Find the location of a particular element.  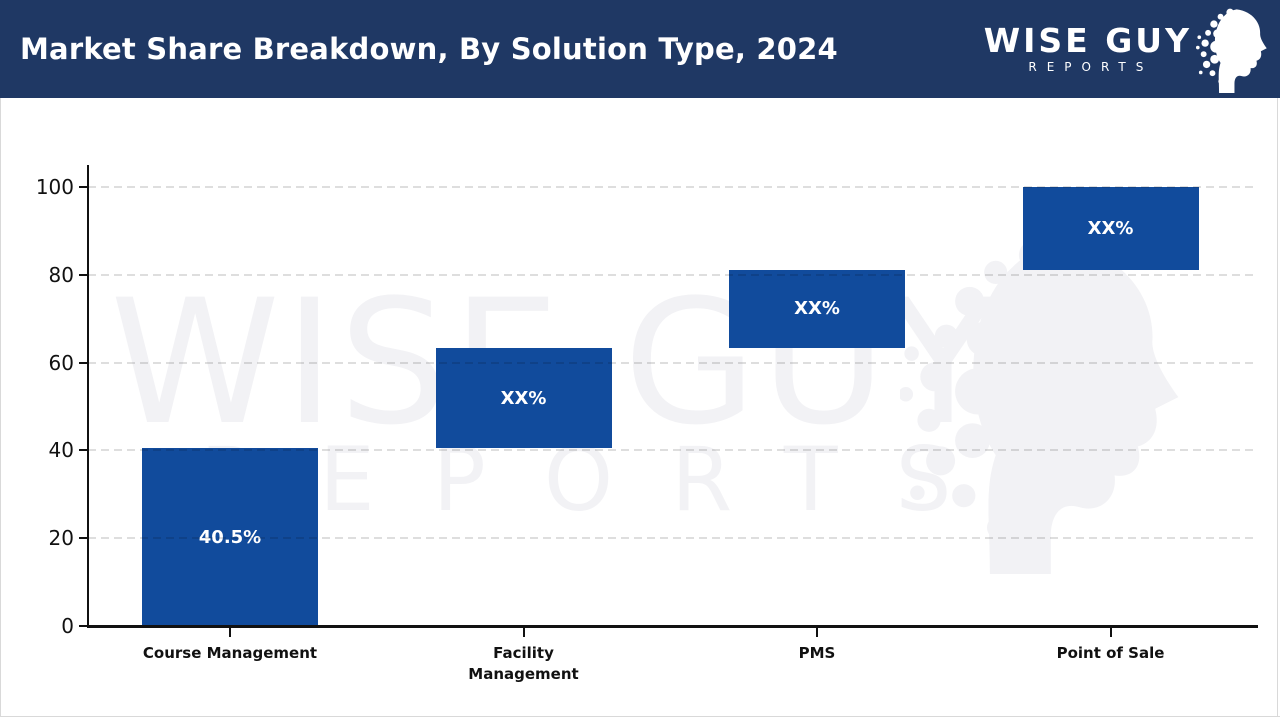

bar-value-label-facility-management: XX% is located at coordinates (523, 398).